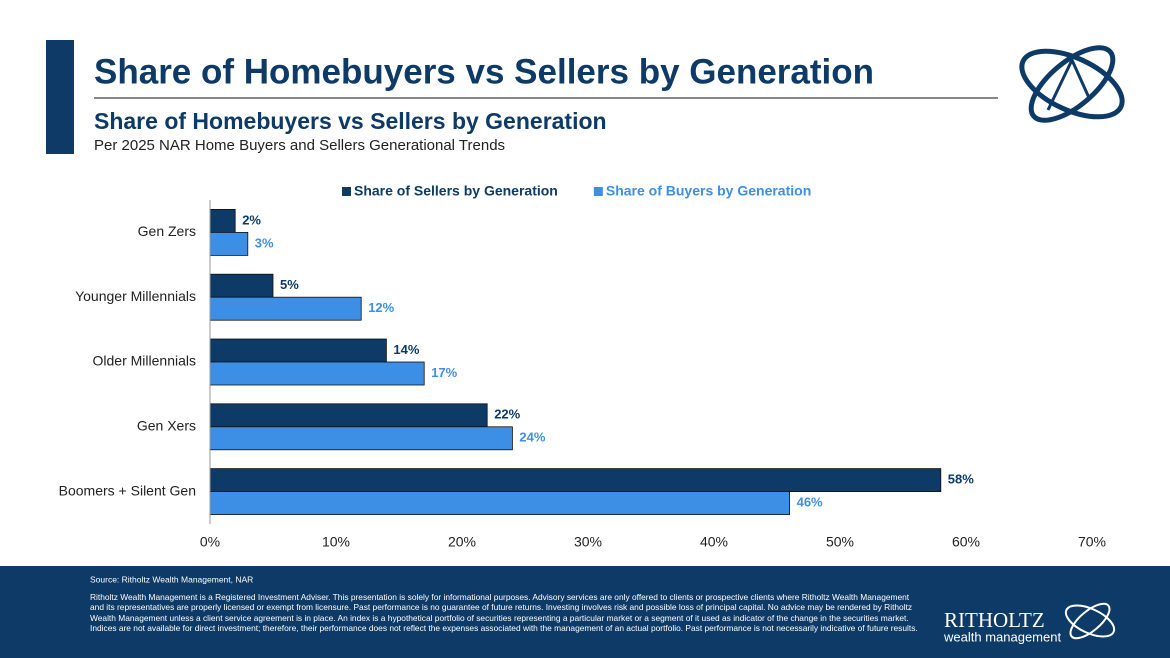  What do you see at coordinates (171, 579) in the screenshot?
I see `source: Source: Ritholtz Wealth Management, NAR` at bounding box center [171, 579].